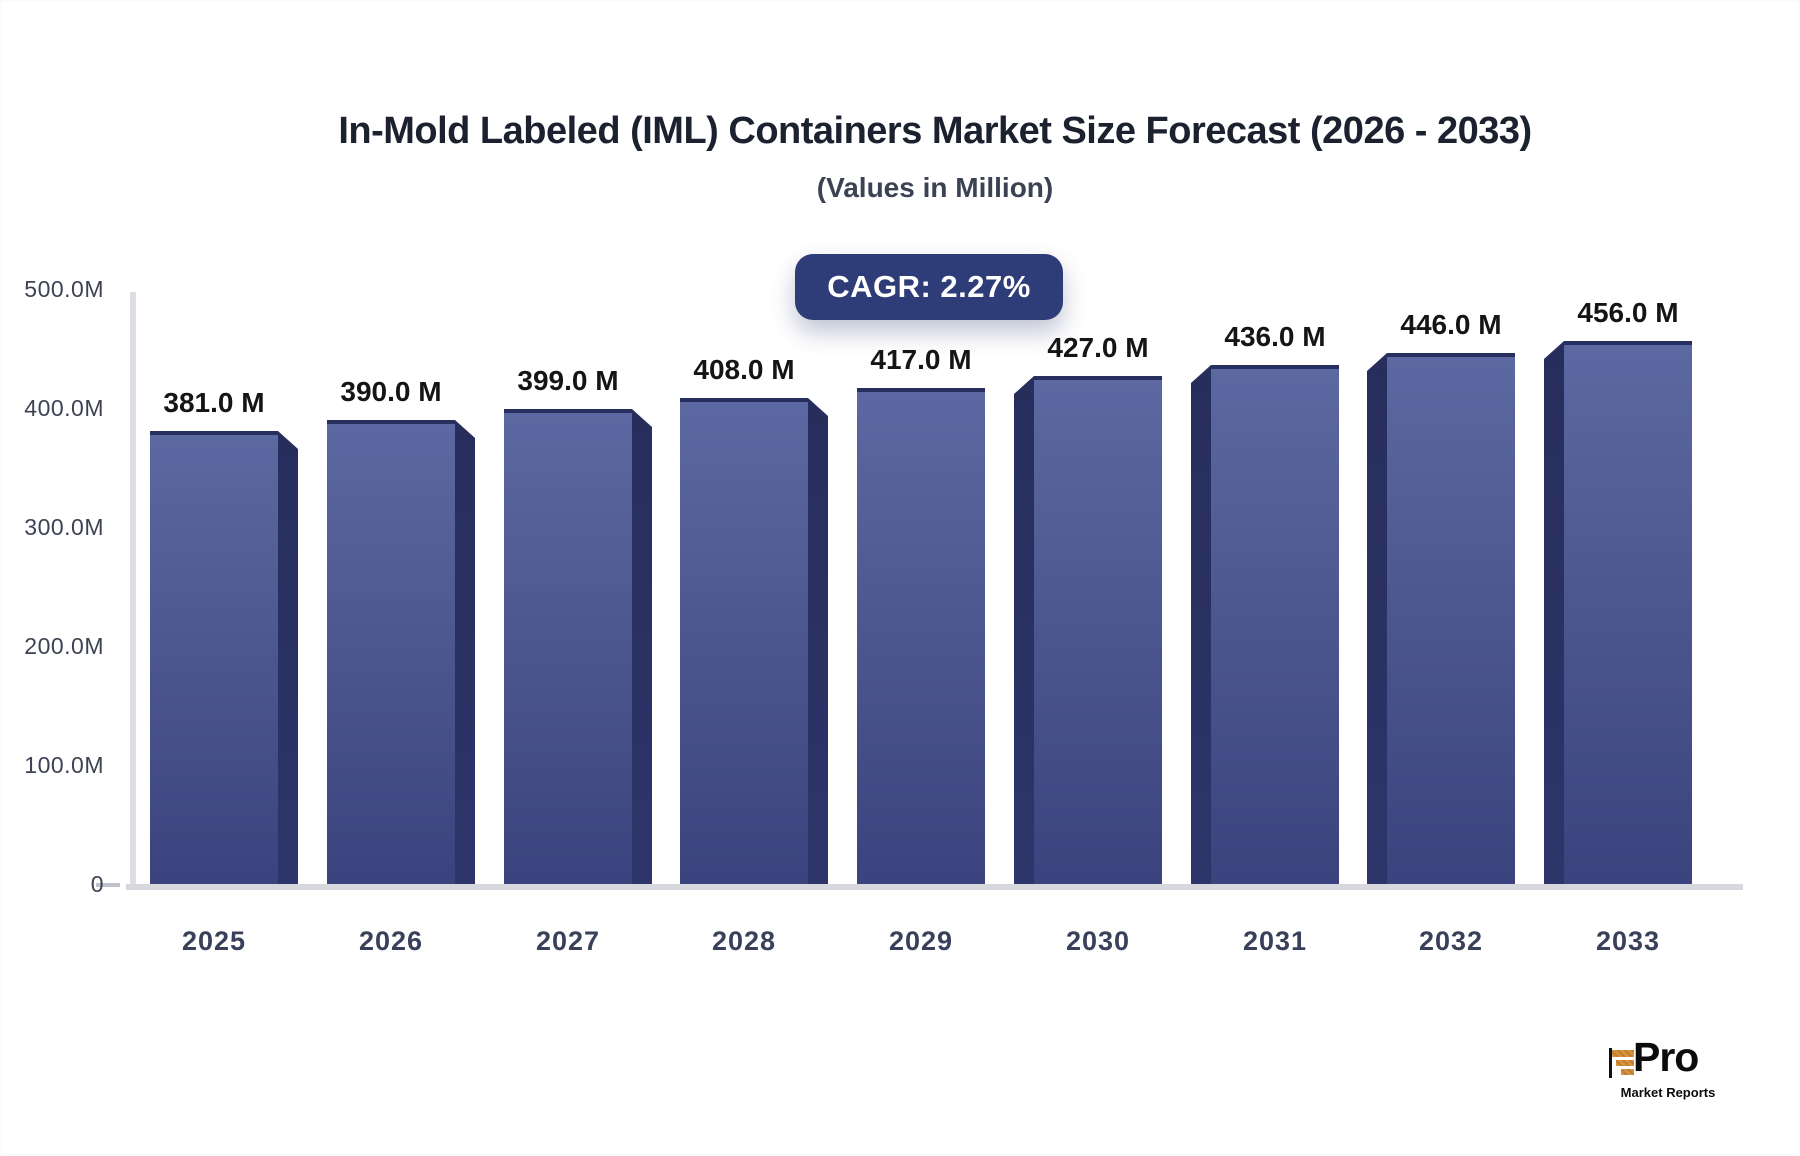 This screenshot has width=1800, height=1156. Describe the element at coordinates (935, 187) in the screenshot. I see `chart-subtitle: (Values in Million)` at that location.